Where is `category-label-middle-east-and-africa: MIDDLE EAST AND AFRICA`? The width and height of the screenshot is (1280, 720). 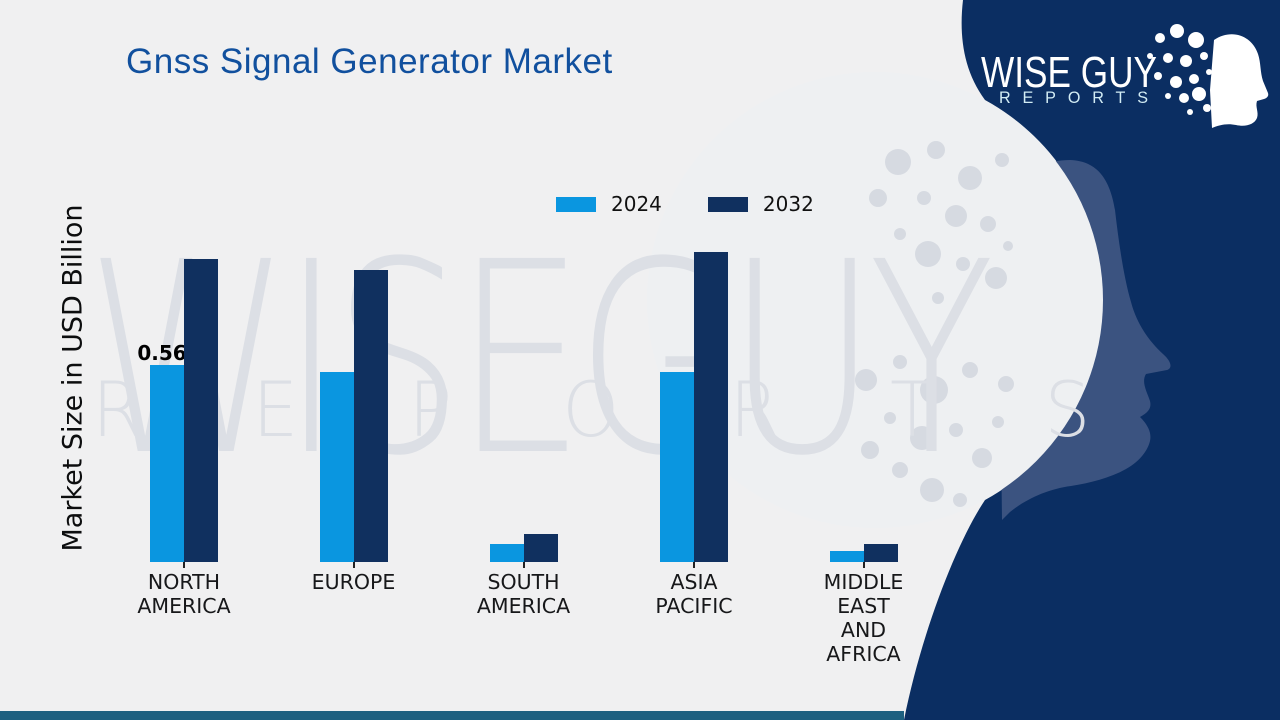
category-label-middle-east-and-africa: MIDDLE EAST AND AFRICA is located at coordinates (863, 618).